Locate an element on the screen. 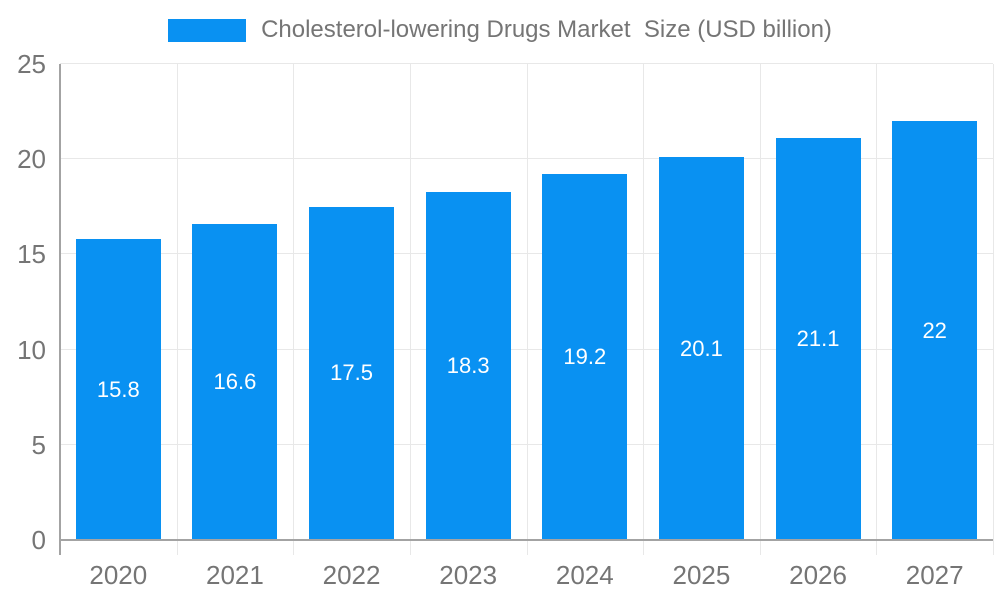 The width and height of the screenshot is (1000, 600). bar: 16.6 is located at coordinates (235, 381).